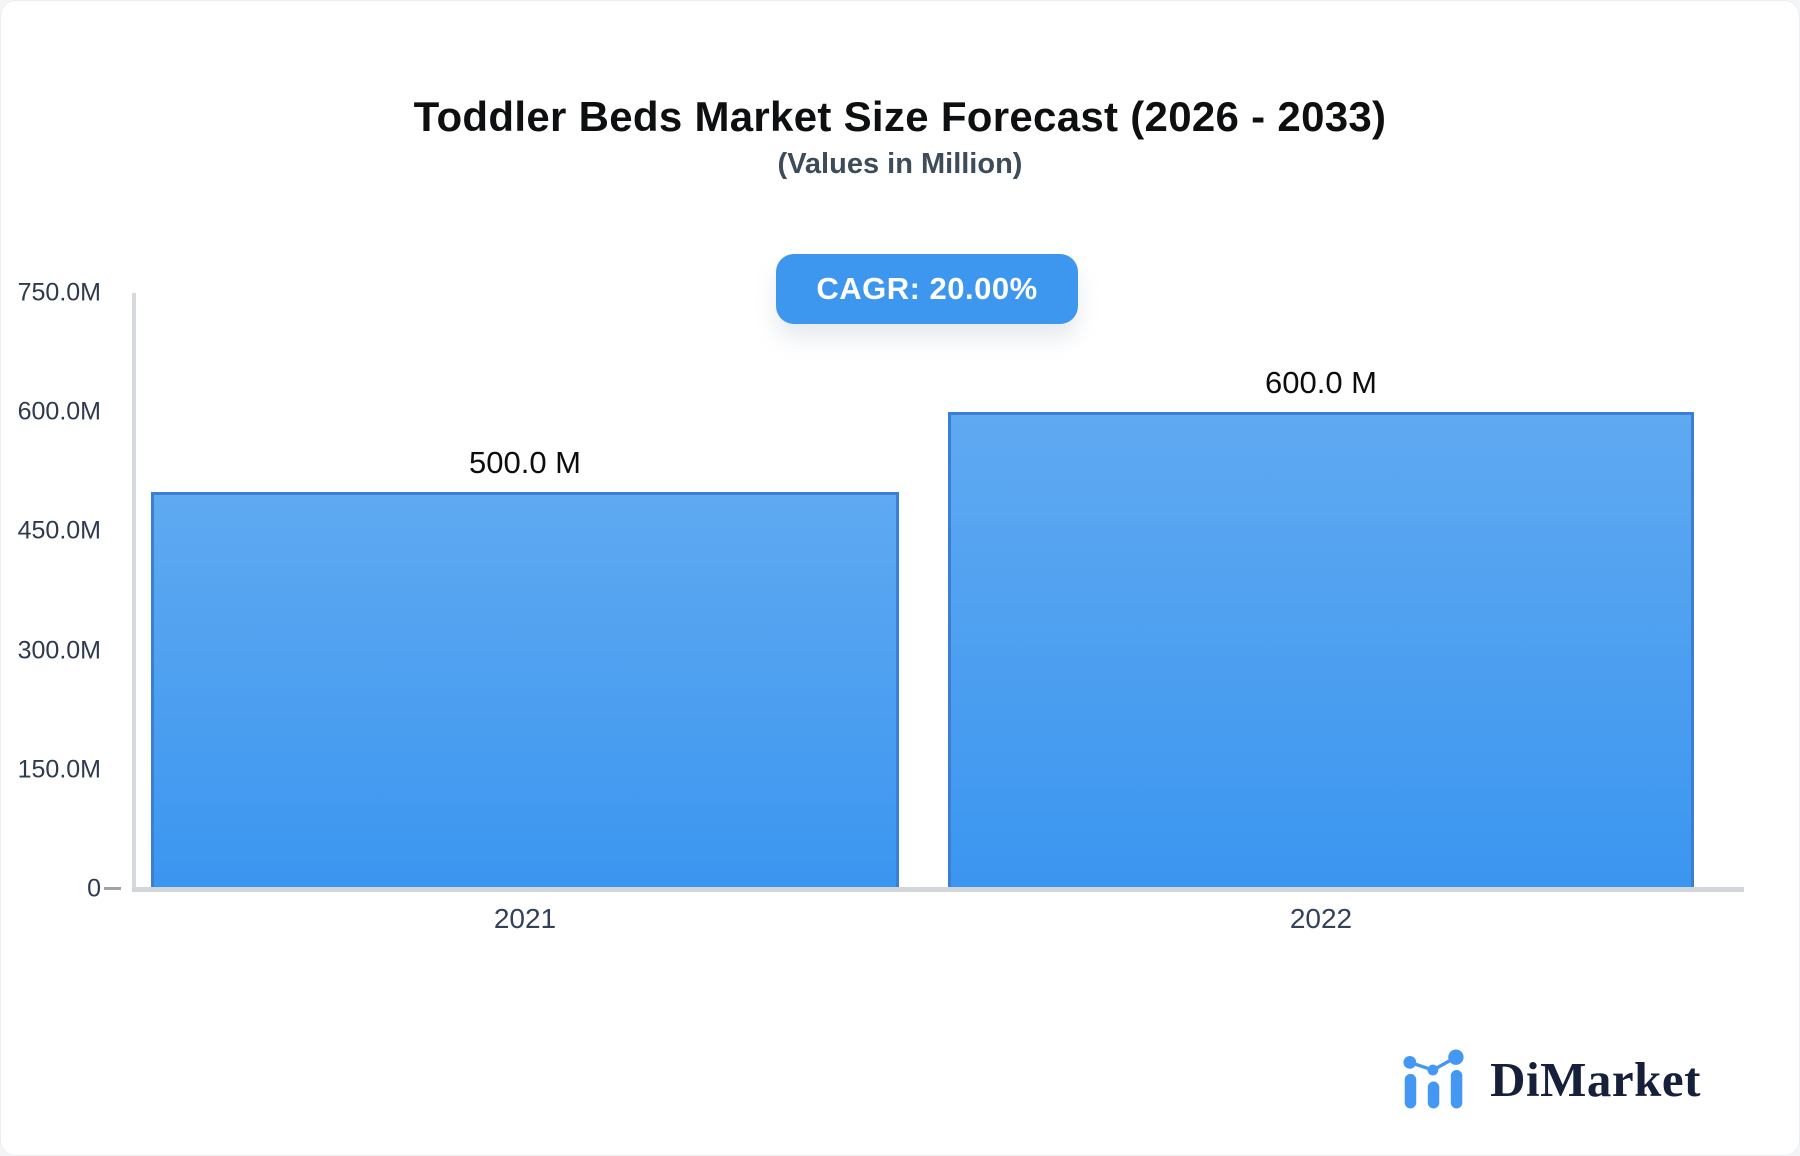  What do you see at coordinates (59, 769) in the screenshot?
I see `y-tick-label: 150.0M` at bounding box center [59, 769].